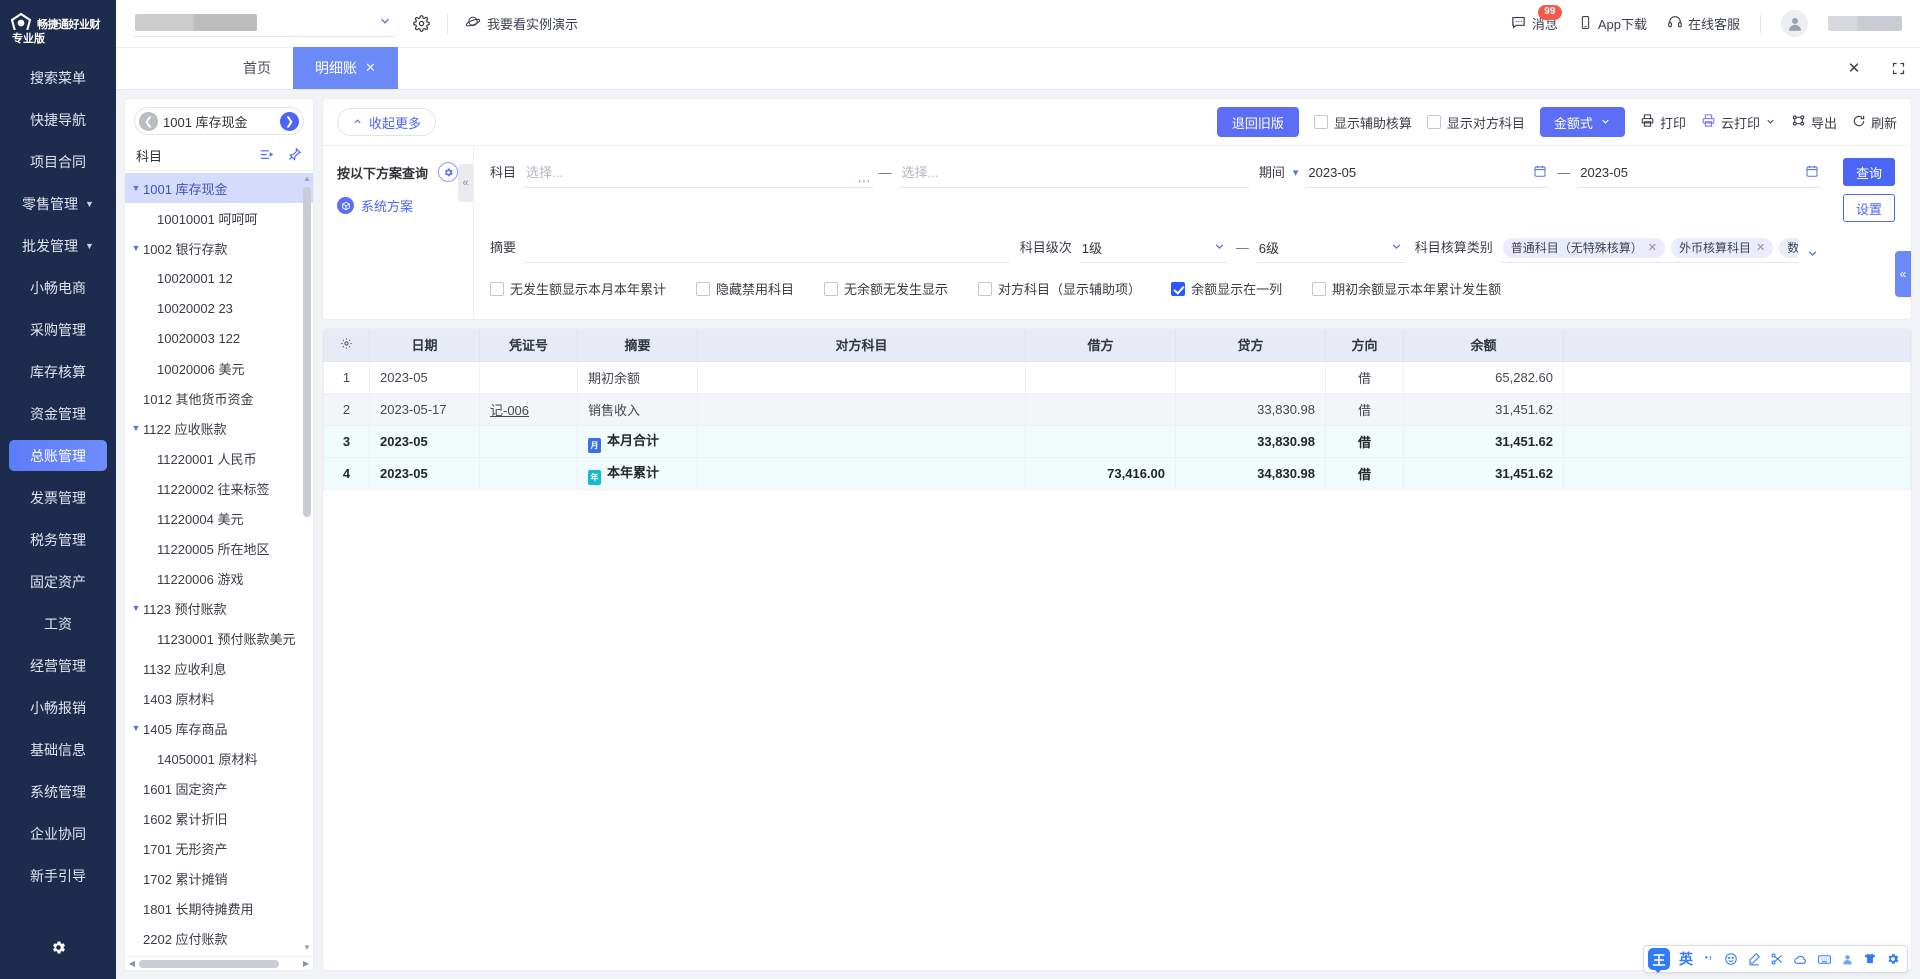 The height and width of the screenshot is (979, 1920). What do you see at coordinates (1406, 288) in the screenshot?
I see `filter-checkbox-5: 期初余额显示本年累计发生额` at bounding box center [1406, 288].